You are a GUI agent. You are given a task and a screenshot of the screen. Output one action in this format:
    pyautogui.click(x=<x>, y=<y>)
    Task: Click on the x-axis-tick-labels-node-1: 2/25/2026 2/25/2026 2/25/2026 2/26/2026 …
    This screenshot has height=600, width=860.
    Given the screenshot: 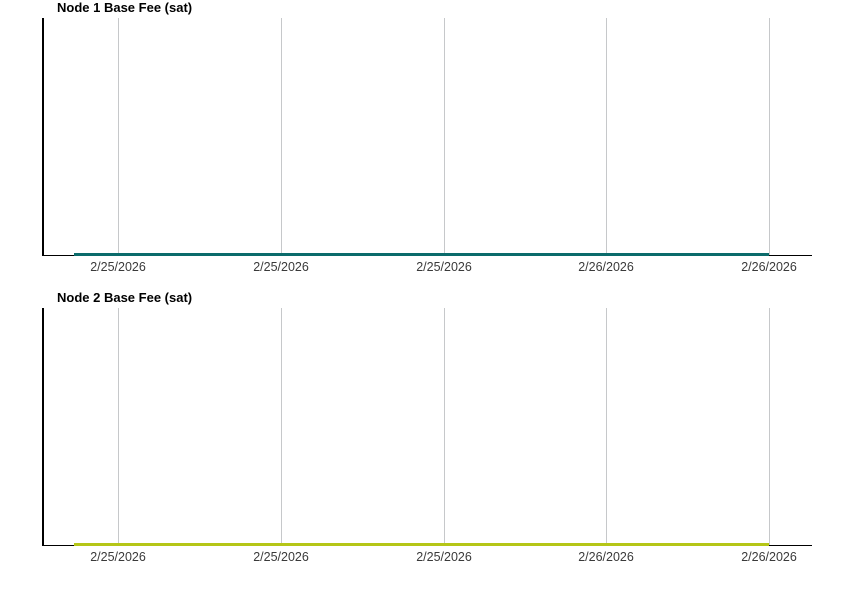 What is the action you would take?
    pyautogui.click(x=430, y=267)
    